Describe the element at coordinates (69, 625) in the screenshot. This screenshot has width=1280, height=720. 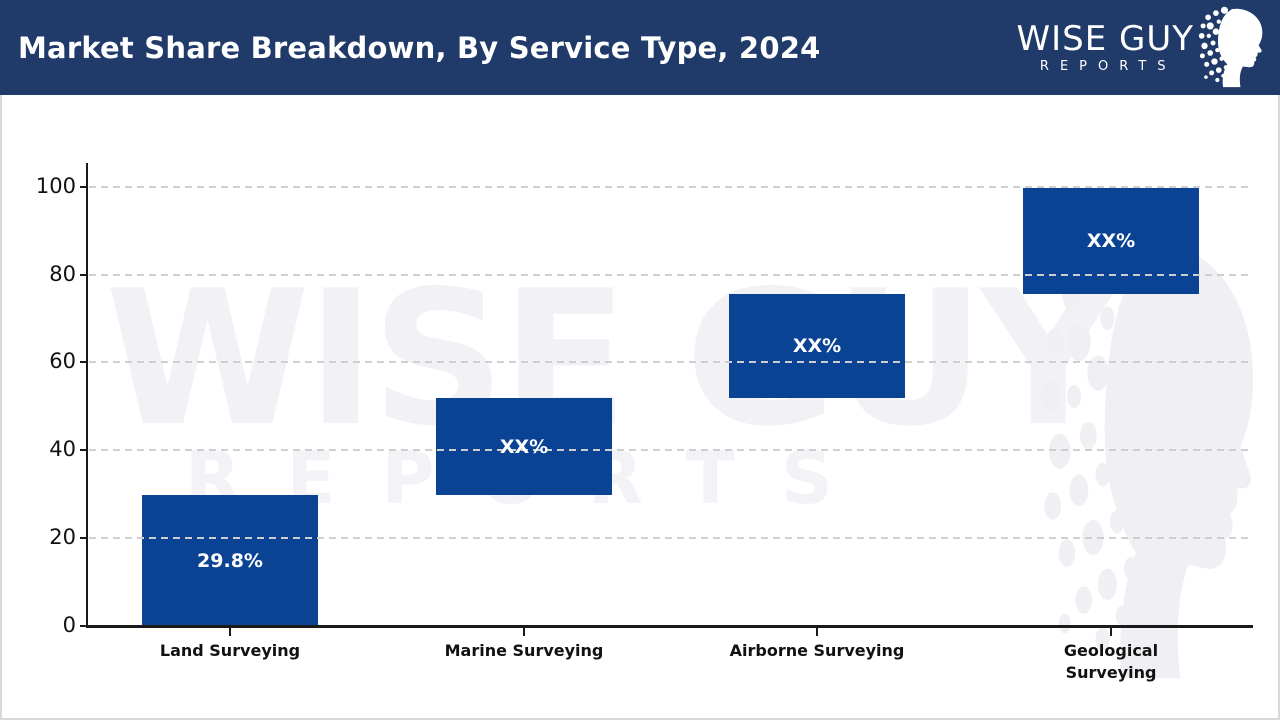
I see `y-tick-label: 0` at that location.